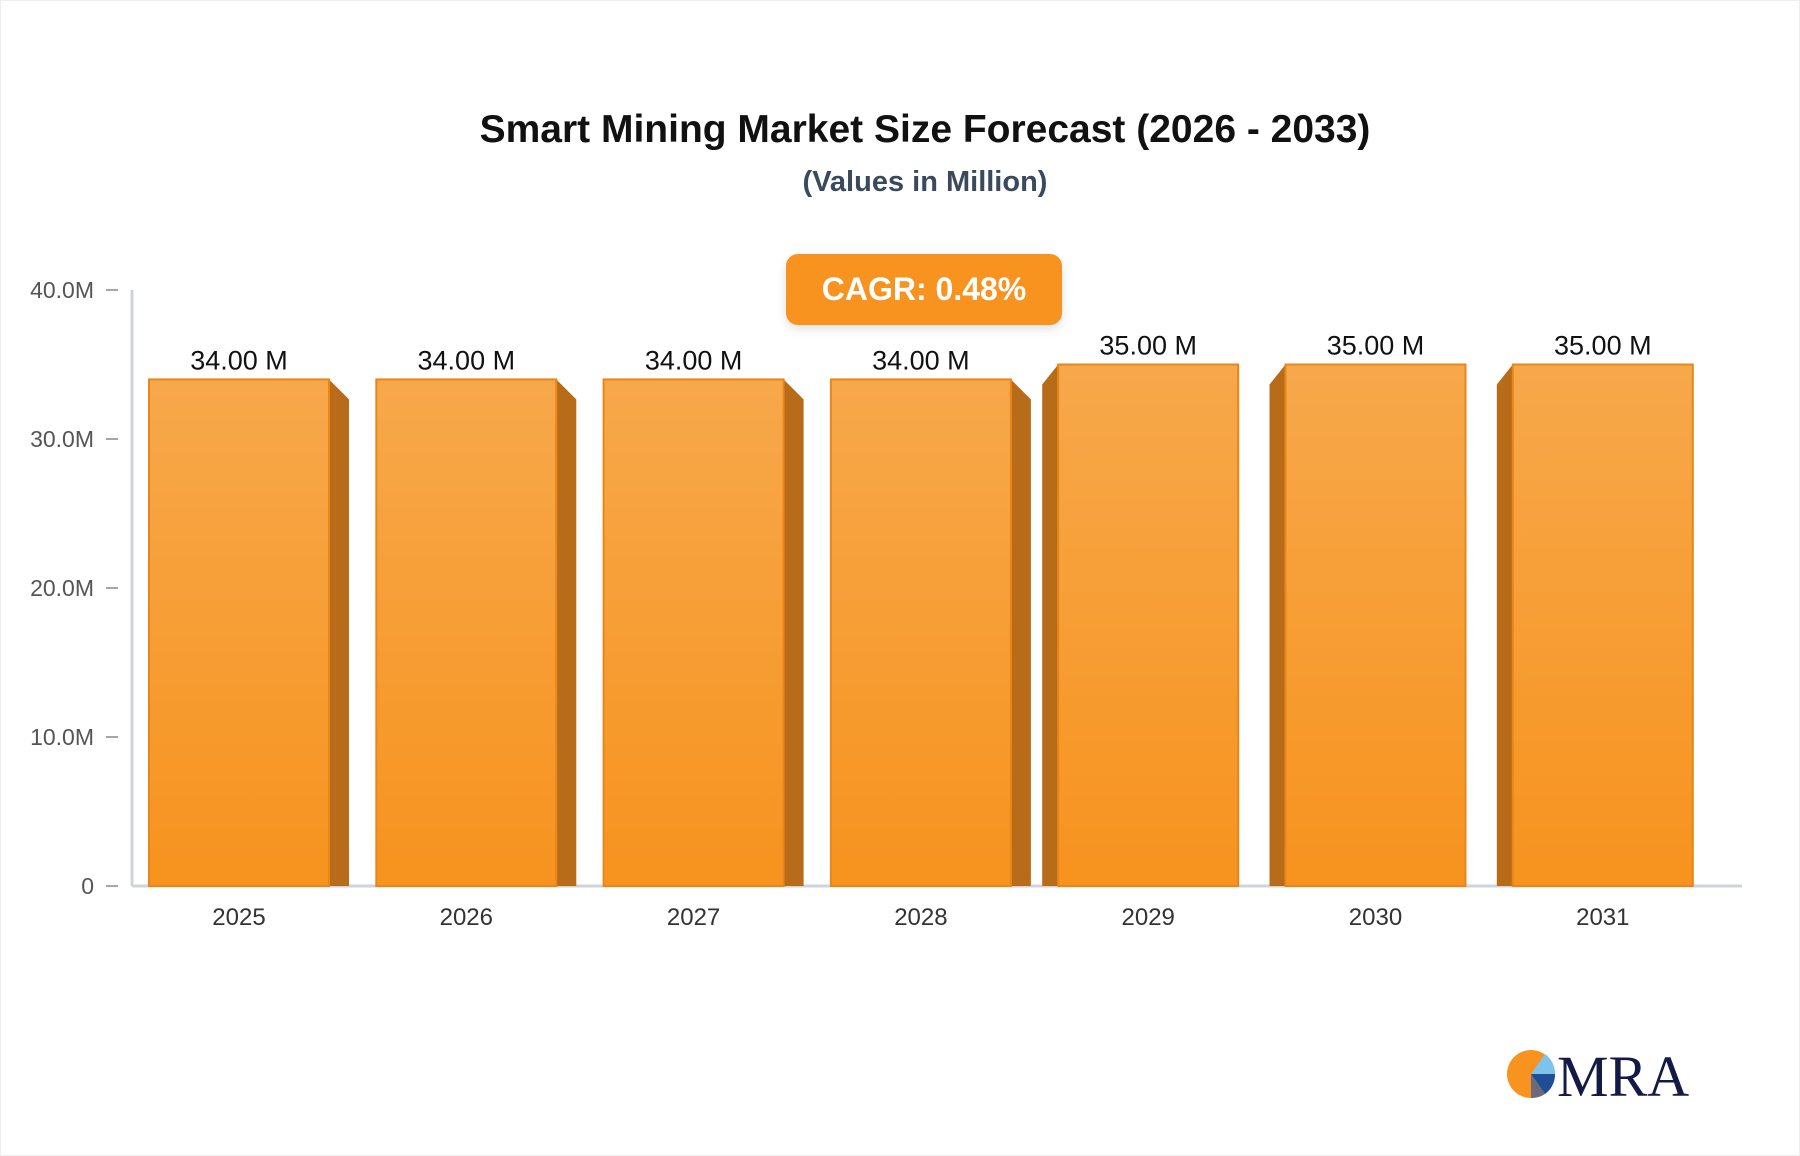 This screenshot has width=1800, height=1156. Describe the element at coordinates (466, 917) in the screenshot. I see `x-tick-label: 2026` at that location.